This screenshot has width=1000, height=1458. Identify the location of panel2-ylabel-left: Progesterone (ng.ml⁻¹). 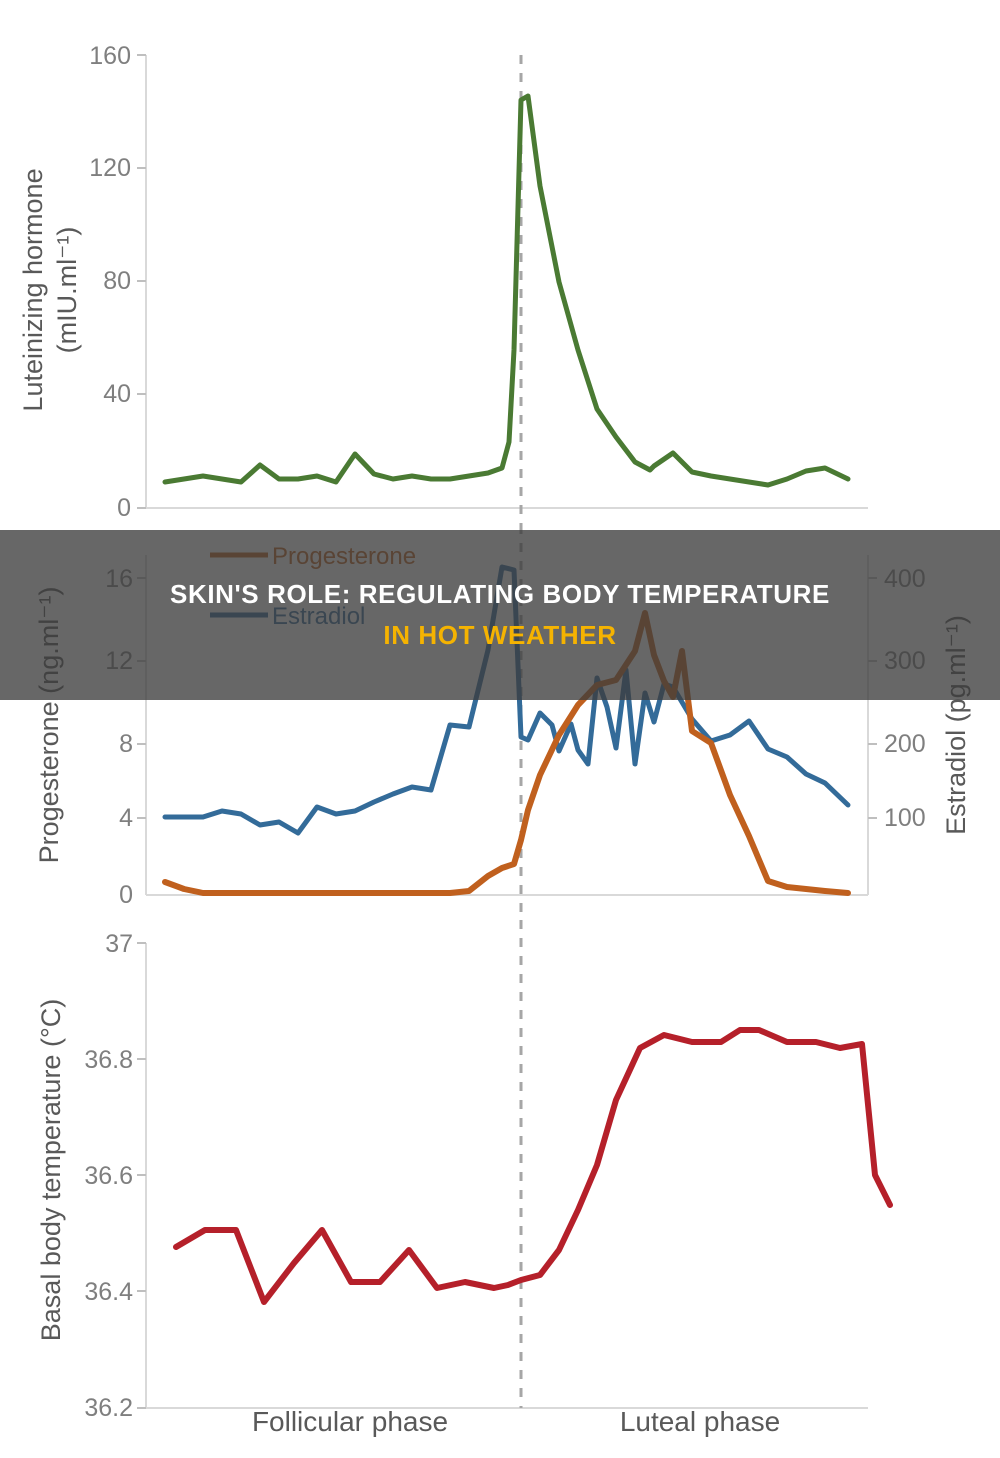
(49, 725).